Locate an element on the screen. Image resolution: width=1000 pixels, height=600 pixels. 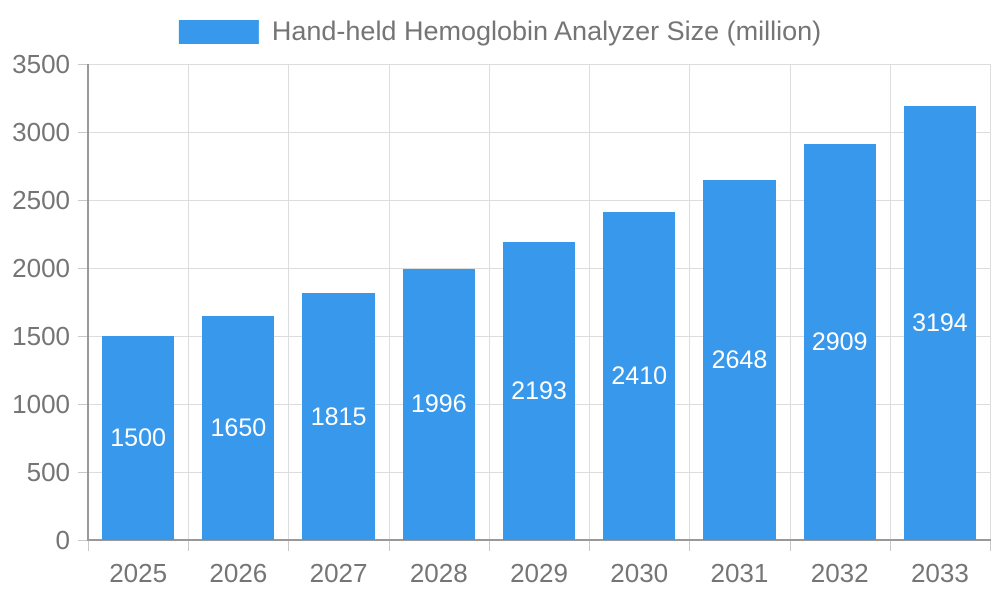
x-tick-label: 2030 is located at coordinates (639, 573).